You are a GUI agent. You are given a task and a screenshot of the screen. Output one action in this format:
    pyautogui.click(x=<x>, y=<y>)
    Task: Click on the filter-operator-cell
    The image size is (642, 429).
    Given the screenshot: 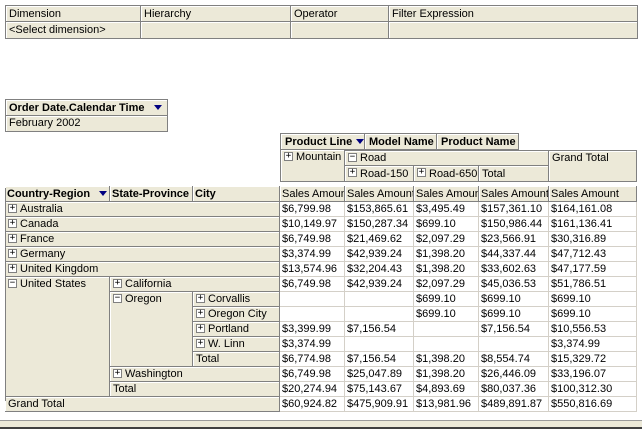 What is the action you would take?
    pyautogui.click(x=340, y=30)
    